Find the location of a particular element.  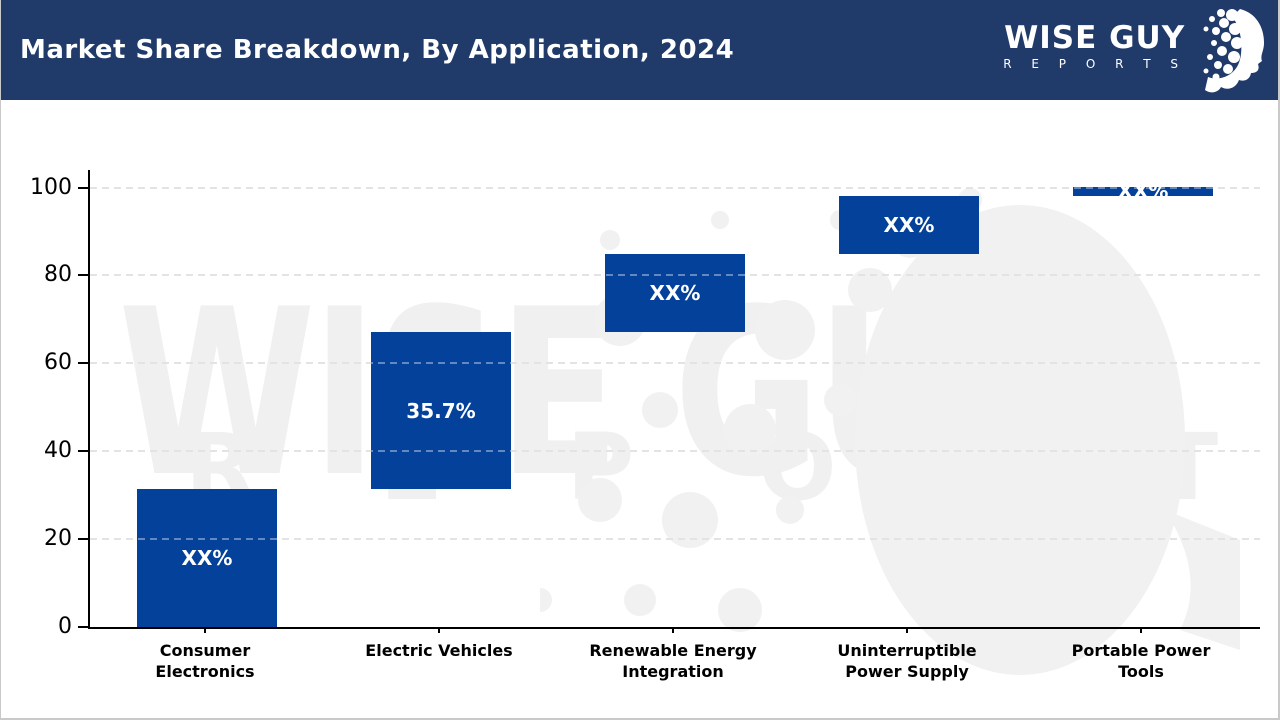

bar-value-label: 35.7% is located at coordinates (441, 411).